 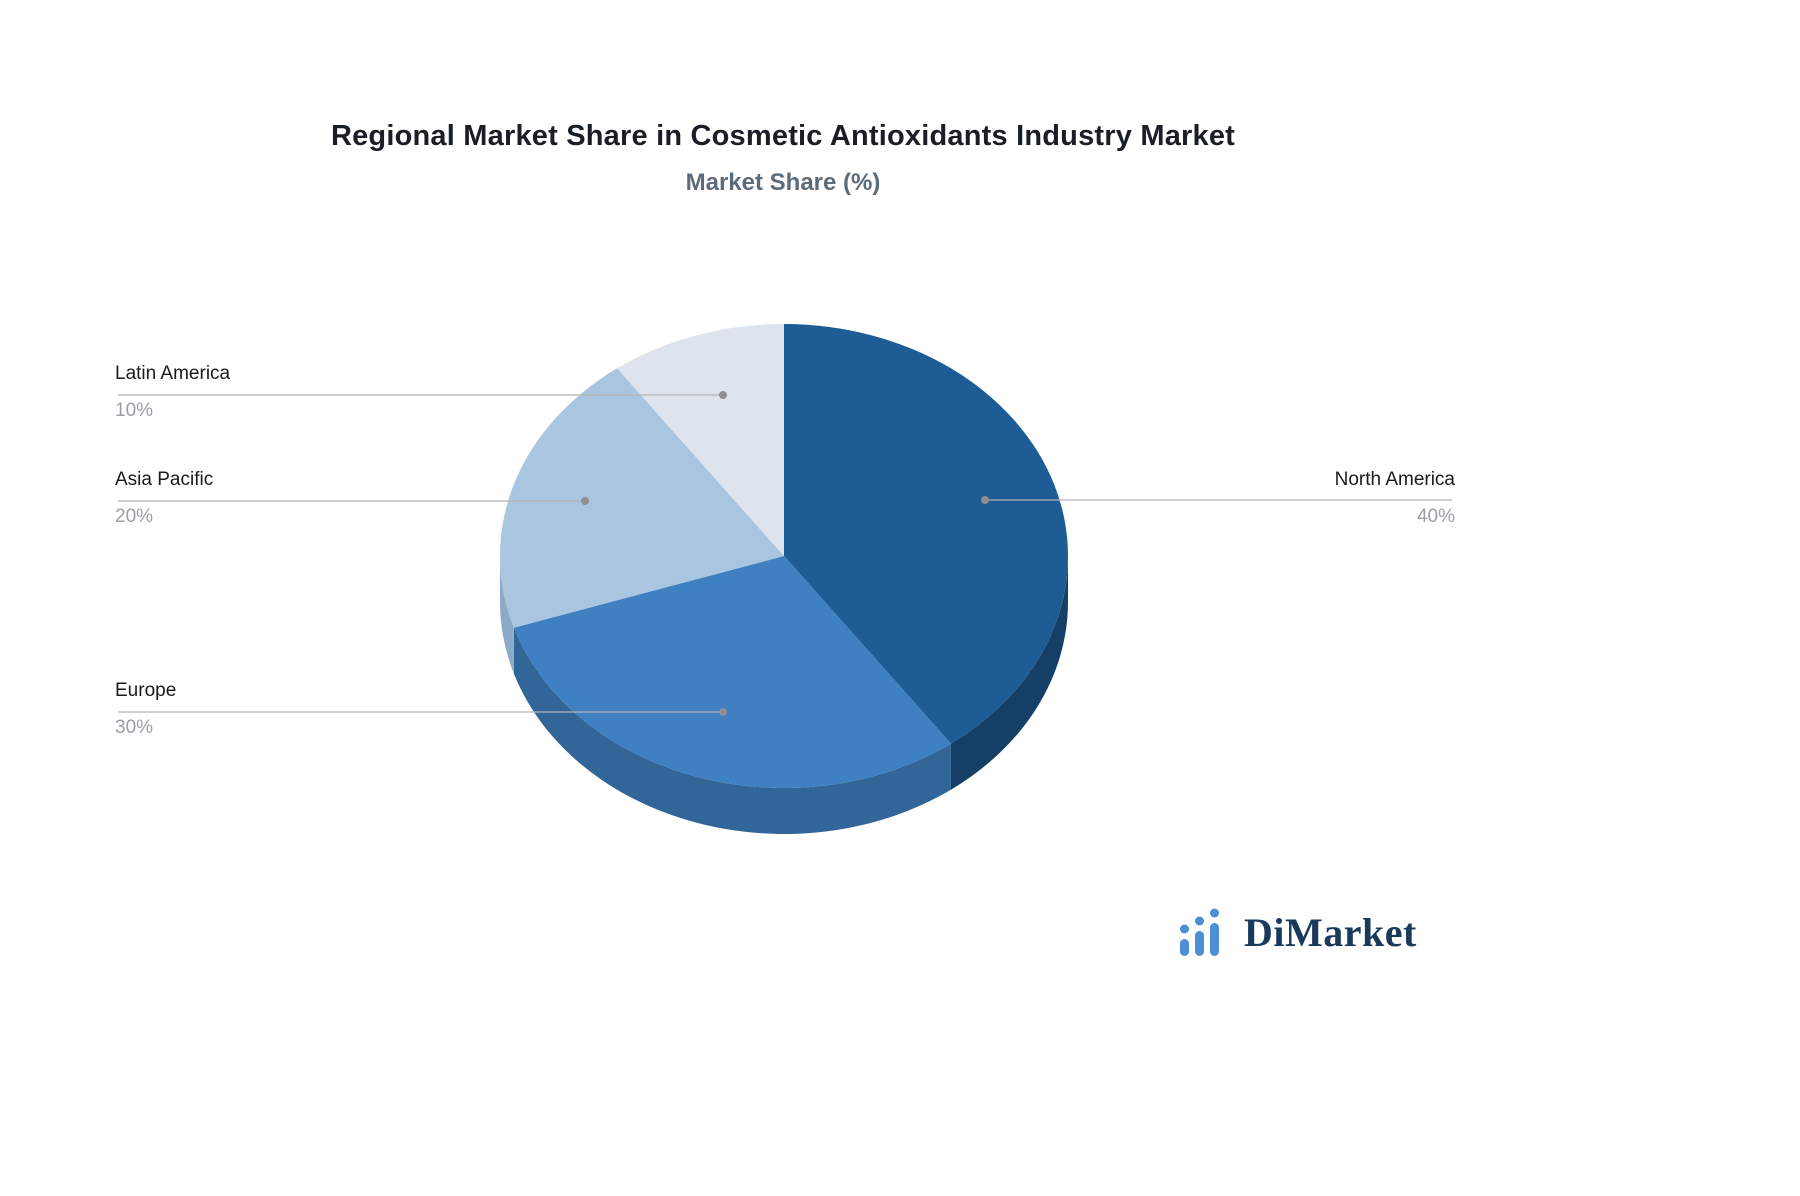 I want to click on leader-dot-latin-america, so click(x=723, y=395).